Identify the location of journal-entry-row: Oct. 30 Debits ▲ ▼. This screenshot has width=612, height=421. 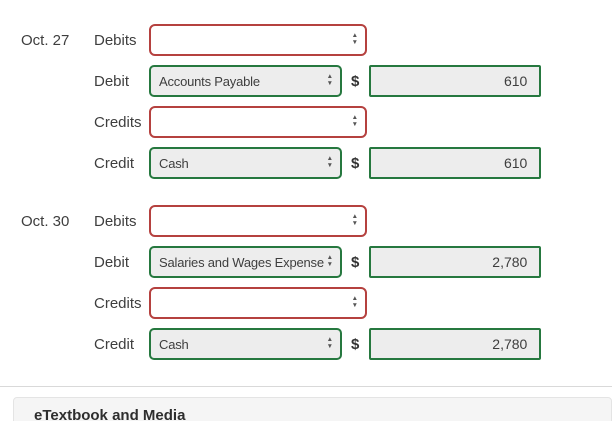
(306, 221).